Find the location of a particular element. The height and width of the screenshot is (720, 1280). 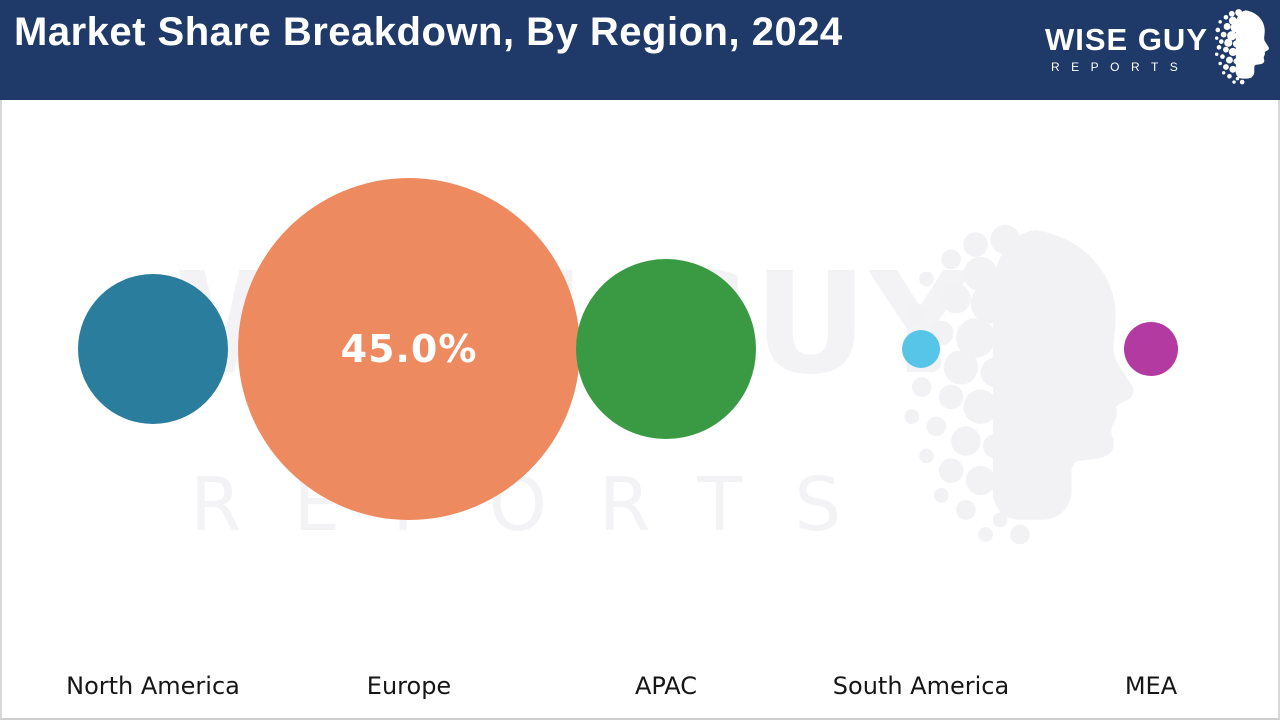

logo-text: WISE GUY REPORTS is located at coordinates (1126, 48).